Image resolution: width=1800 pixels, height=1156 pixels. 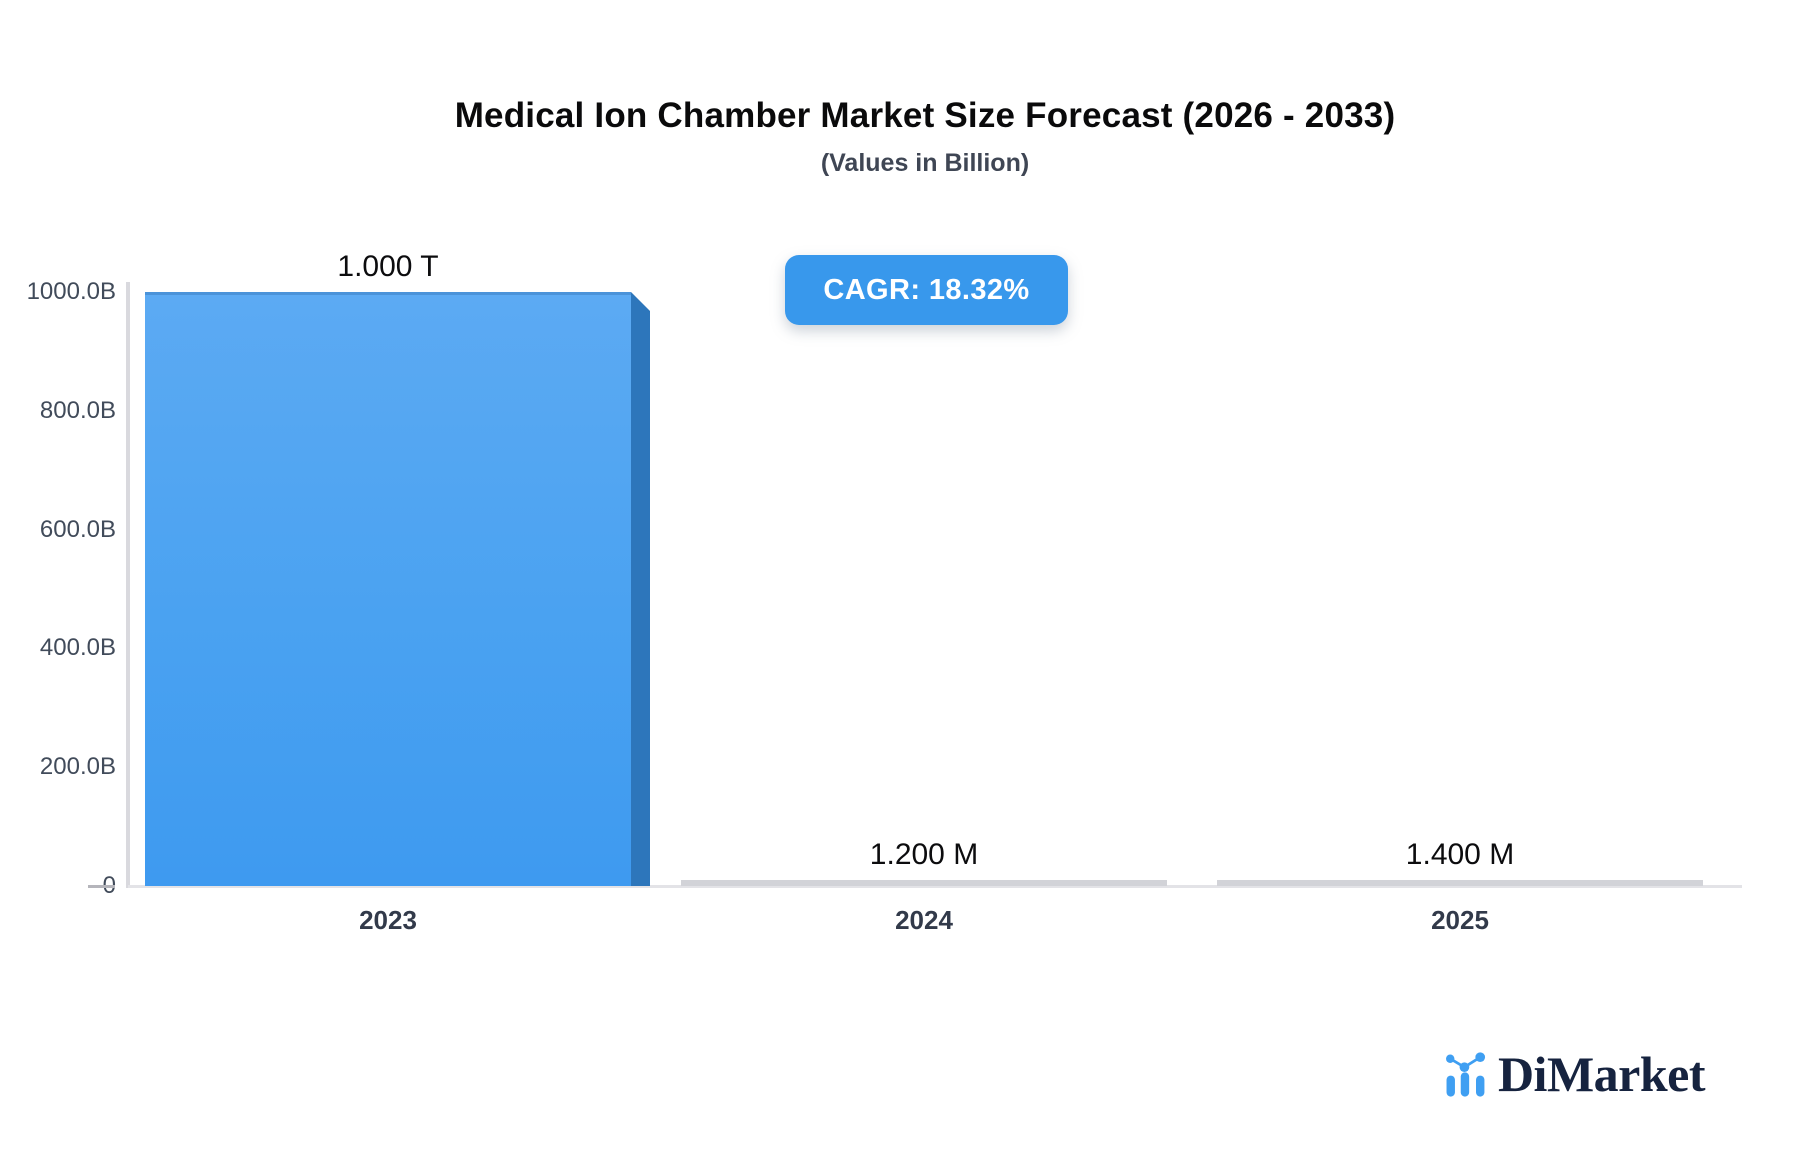 I want to click on x-tick-label-2023: 2023, so click(x=388, y=920).